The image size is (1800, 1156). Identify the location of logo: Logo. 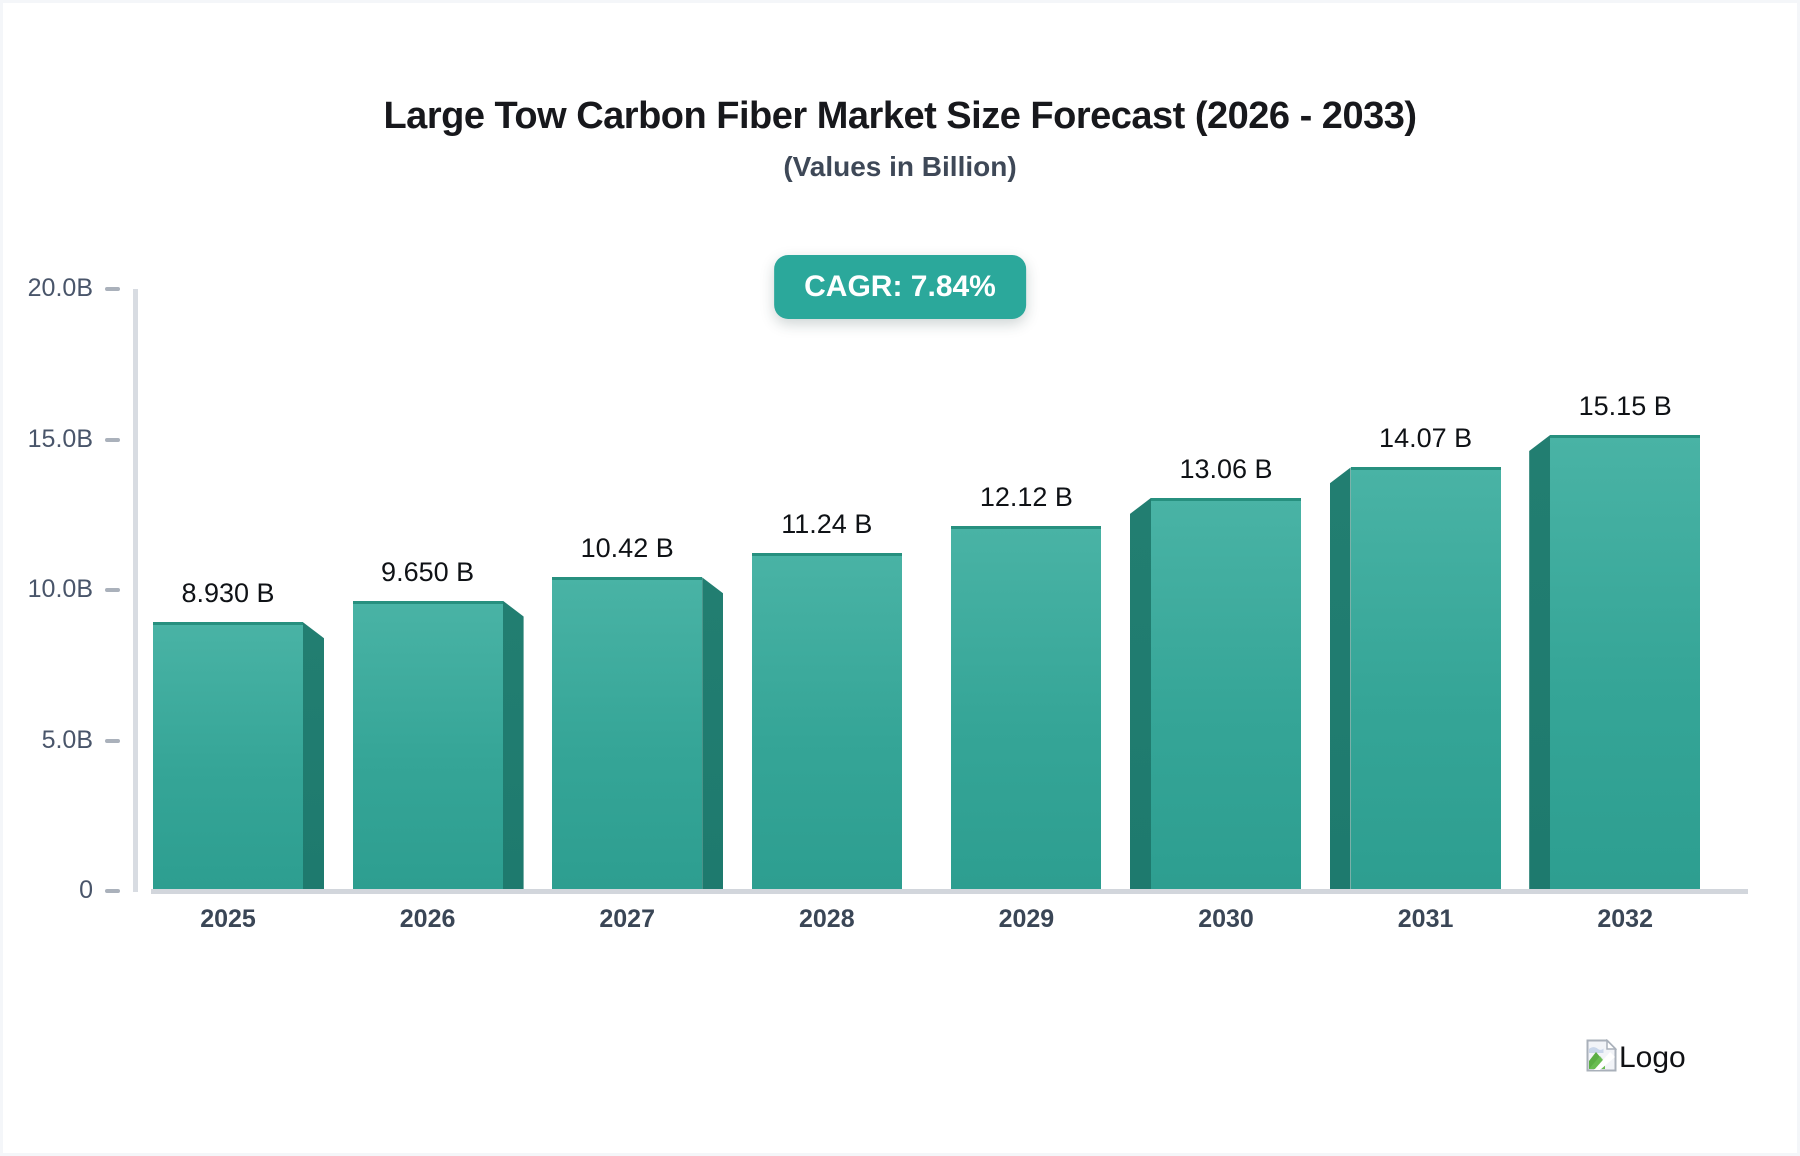
(1636, 1057).